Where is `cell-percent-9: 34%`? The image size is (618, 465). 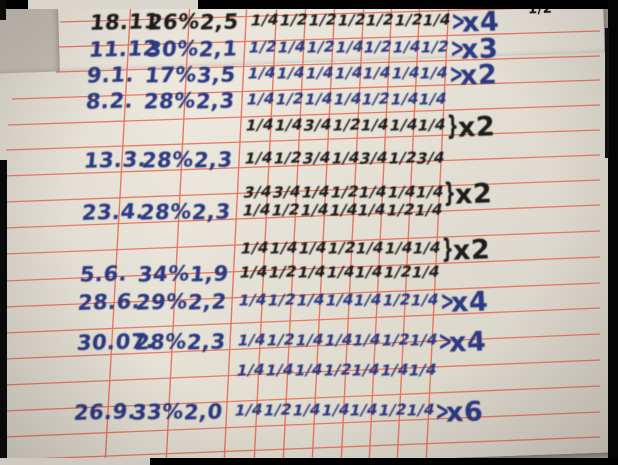
cell-percent-9: 34% is located at coordinates (163, 274).